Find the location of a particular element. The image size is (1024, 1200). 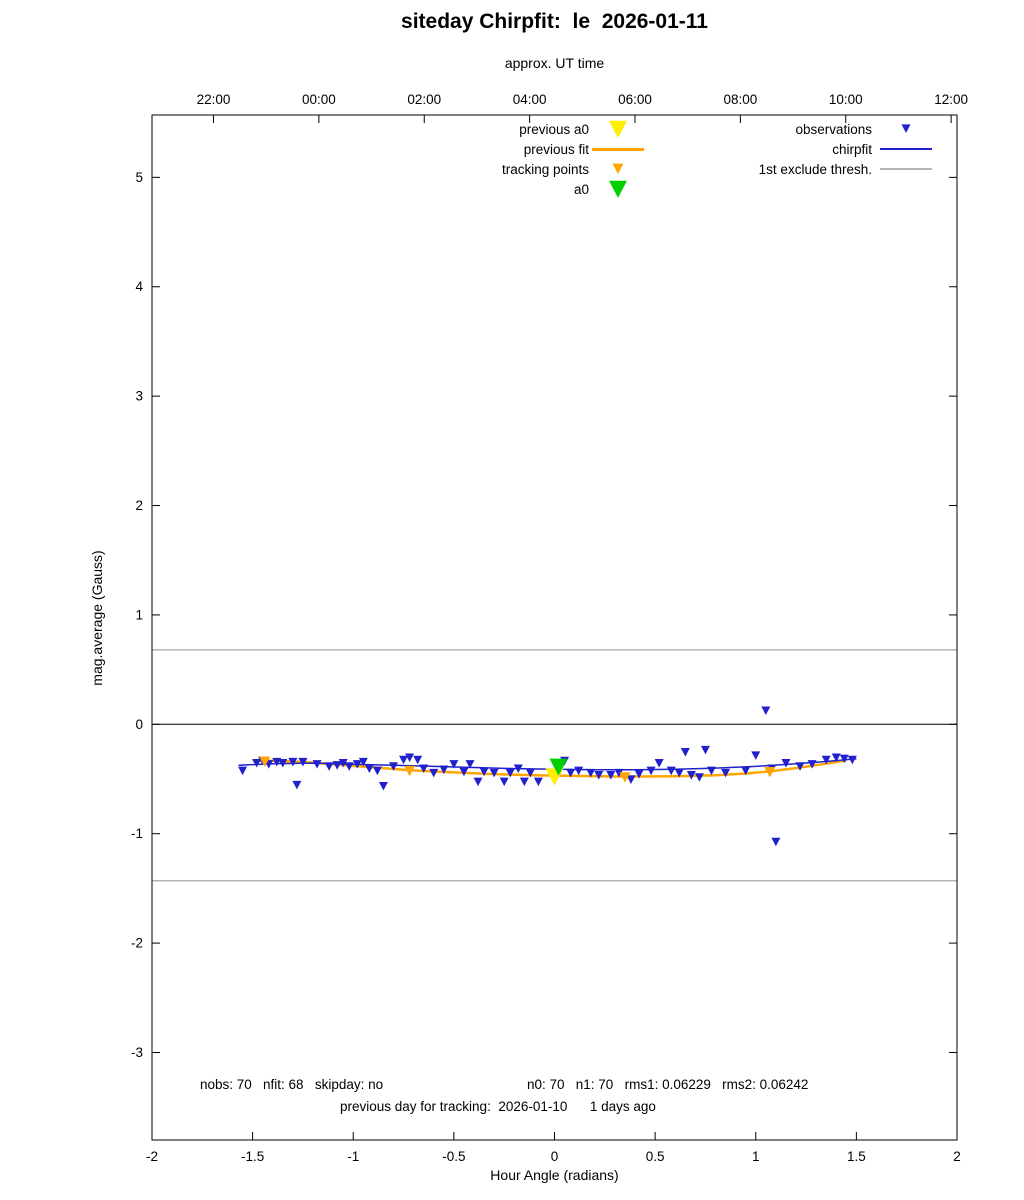

ut-tick-label: 04:00 is located at coordinates (530, 99).